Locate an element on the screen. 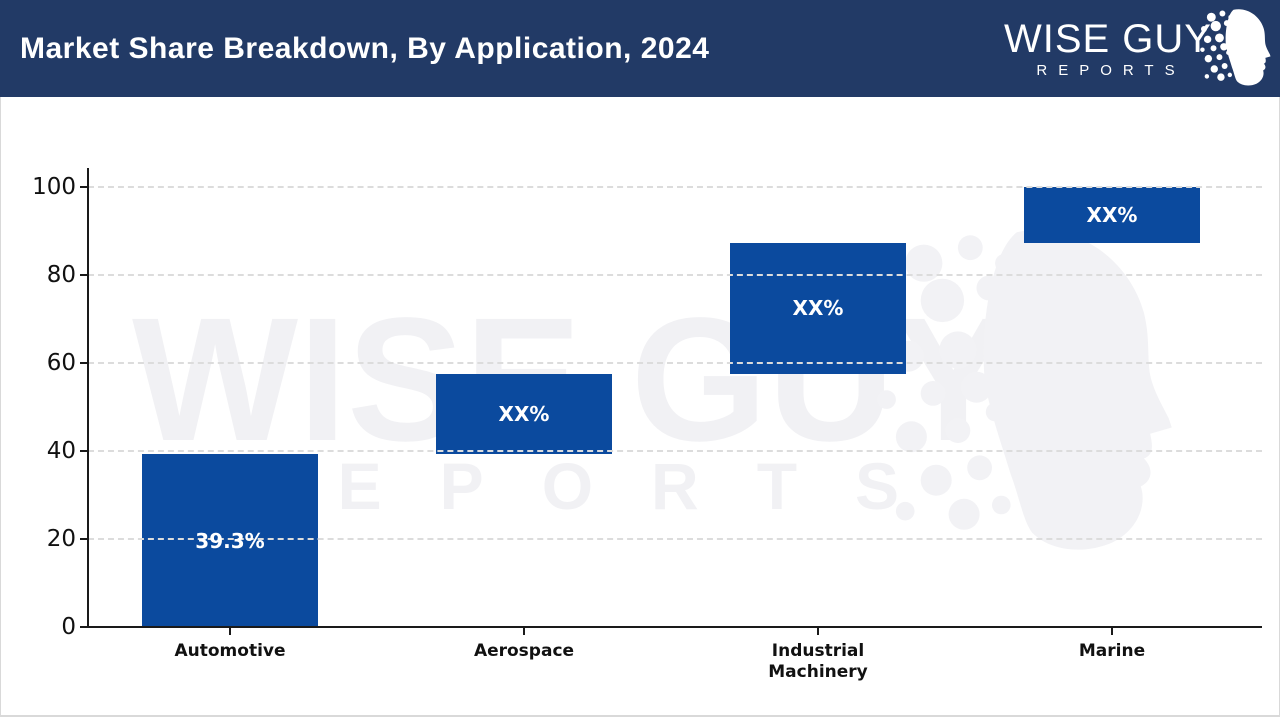 This screenshot has width=1280, height=720. x-category-label: Automotive is located at coordinates (230, 651).